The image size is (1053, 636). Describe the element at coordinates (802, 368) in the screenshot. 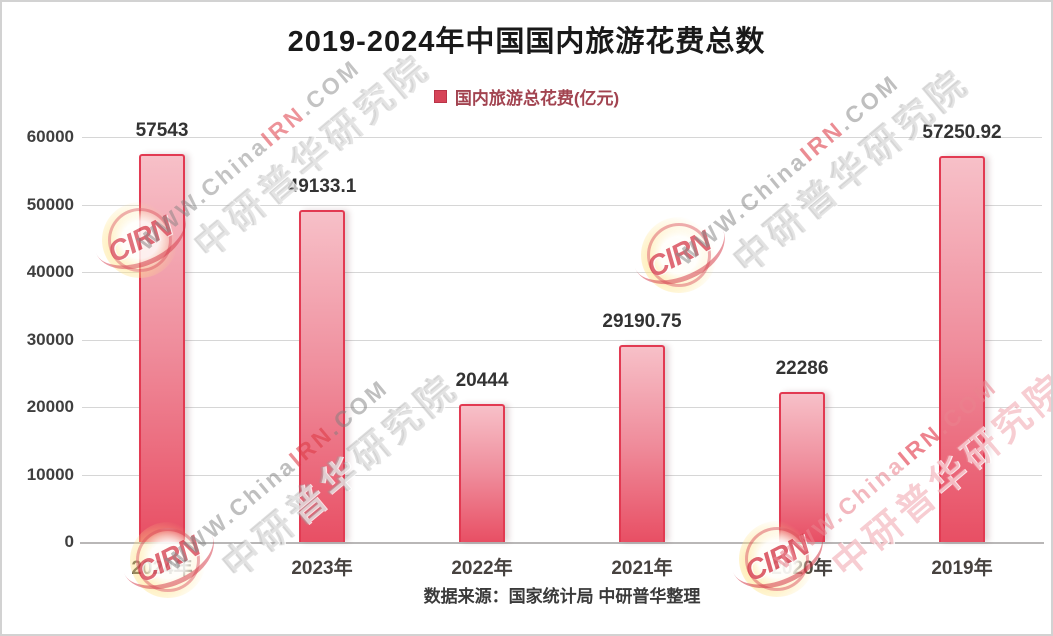

I see `bar-value-label: 22286` at that location.